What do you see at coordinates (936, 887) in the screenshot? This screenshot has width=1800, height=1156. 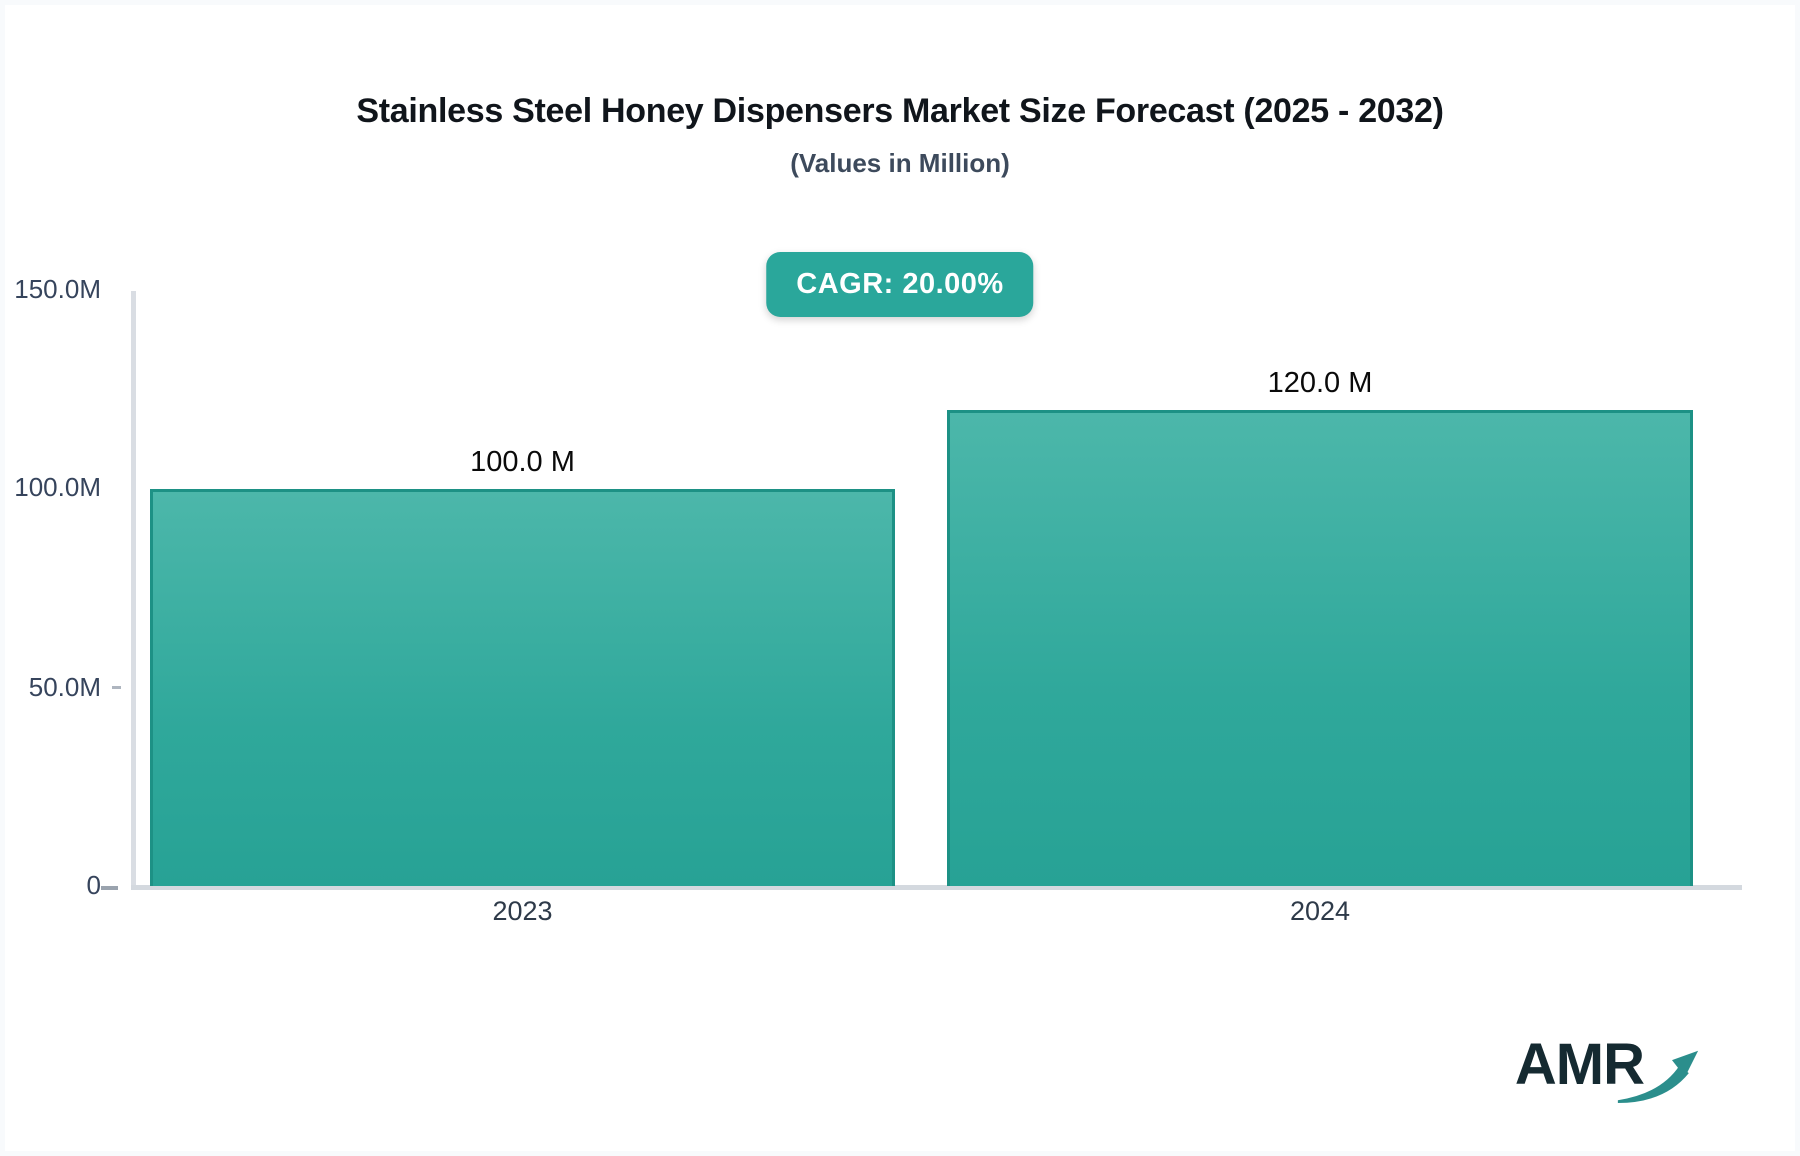 I see `x-axis-line` at bounding box center [936, 887].